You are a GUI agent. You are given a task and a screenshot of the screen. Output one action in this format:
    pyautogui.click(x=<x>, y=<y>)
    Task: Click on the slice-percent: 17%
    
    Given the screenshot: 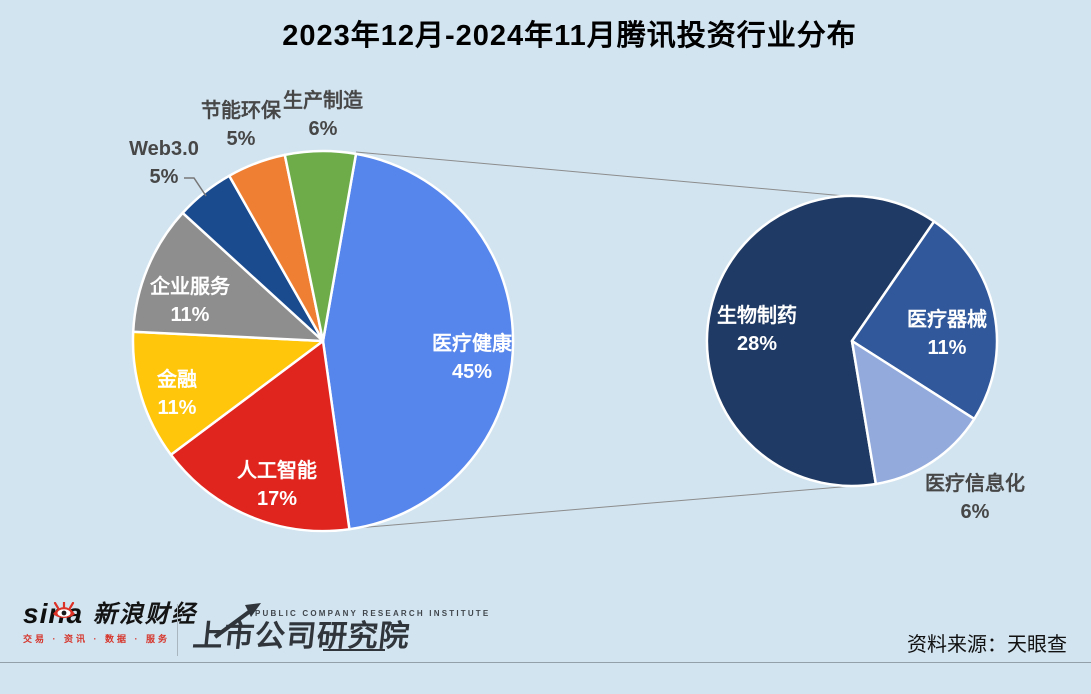 What is the action you would take?
    pyautogui.click(x=277, y=499)
    